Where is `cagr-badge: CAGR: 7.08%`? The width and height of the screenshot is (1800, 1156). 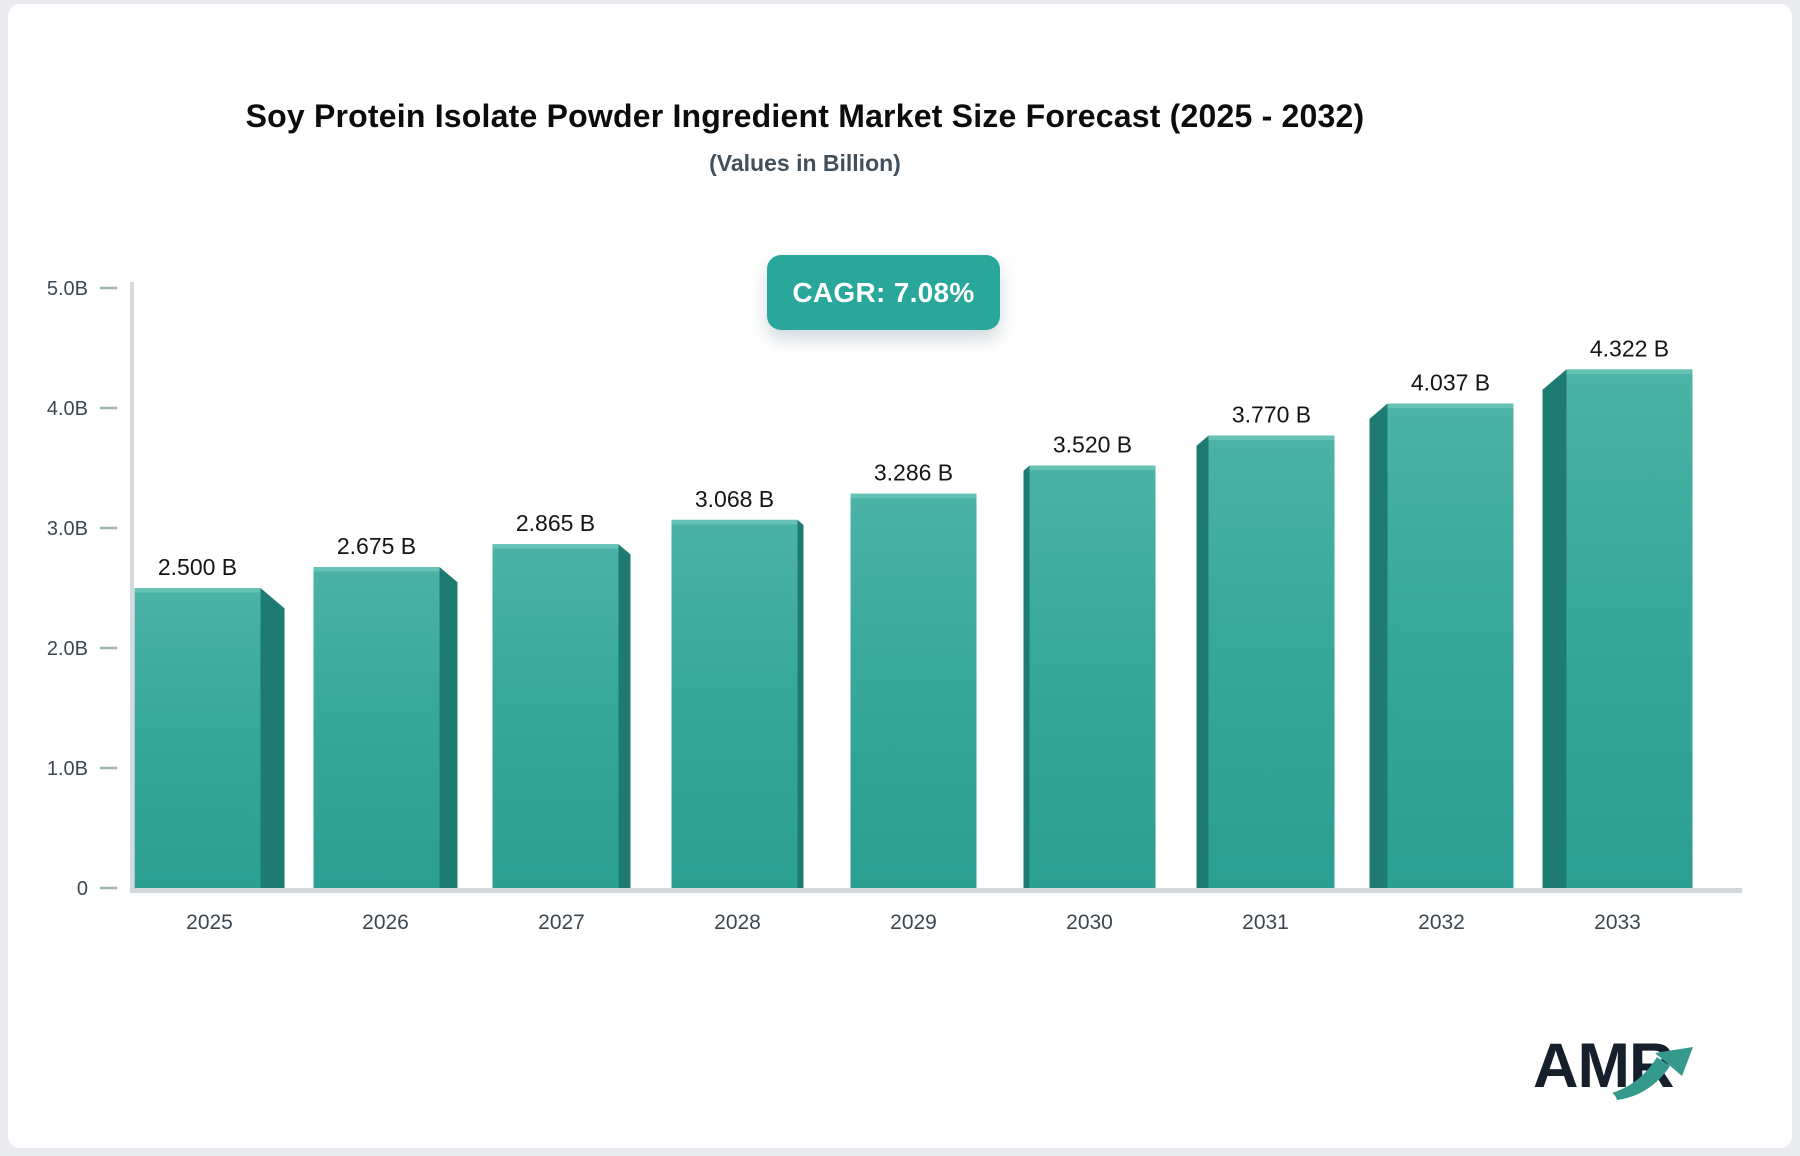
cagr-badge: CAGR: 7.08% is located at coordinates (883, 292).